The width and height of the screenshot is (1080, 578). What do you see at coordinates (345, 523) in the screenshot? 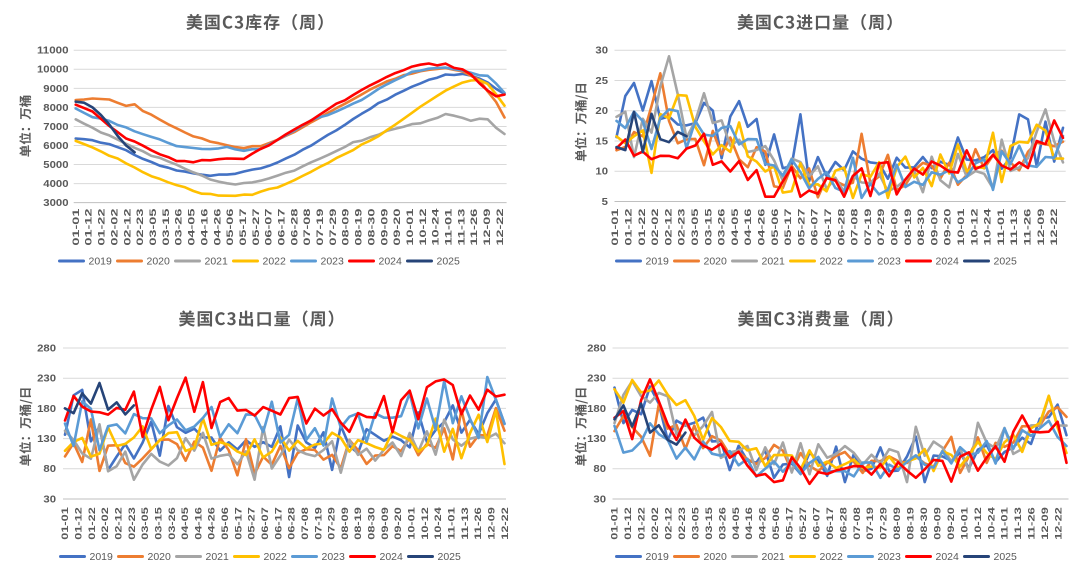
I see `svg-text: 08-09` at bounding box center [345, 523].